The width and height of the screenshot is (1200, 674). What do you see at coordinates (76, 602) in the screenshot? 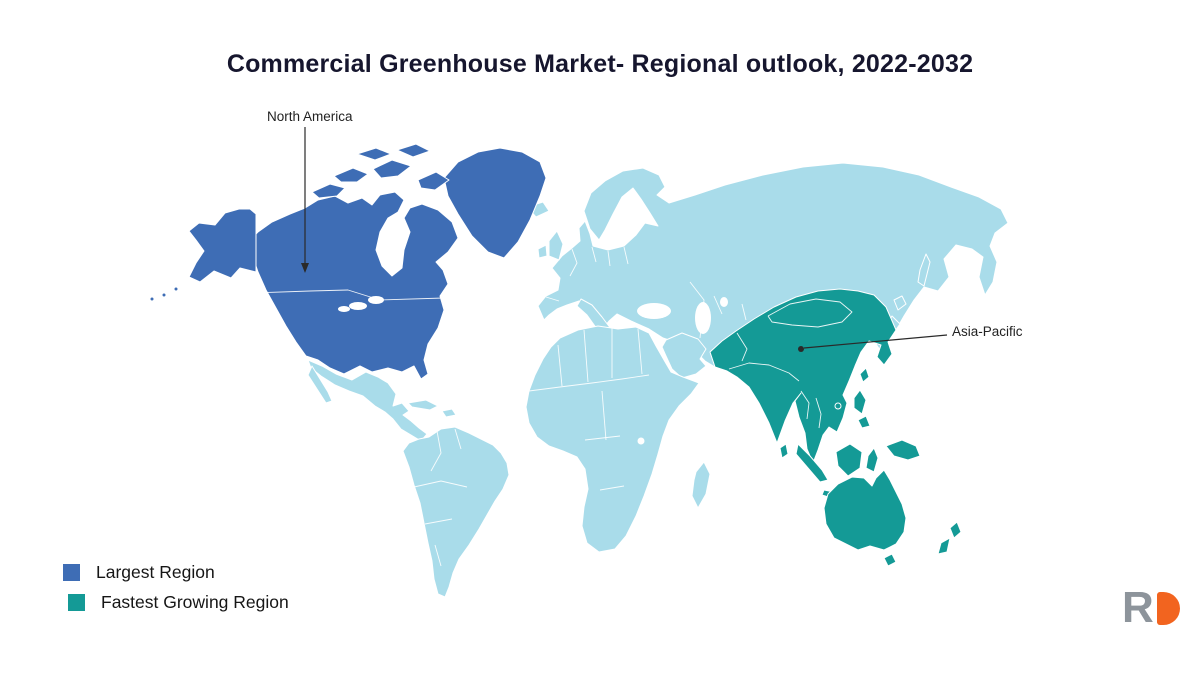
I see `fastest-region-swatch` at bounding box center [76, 602].